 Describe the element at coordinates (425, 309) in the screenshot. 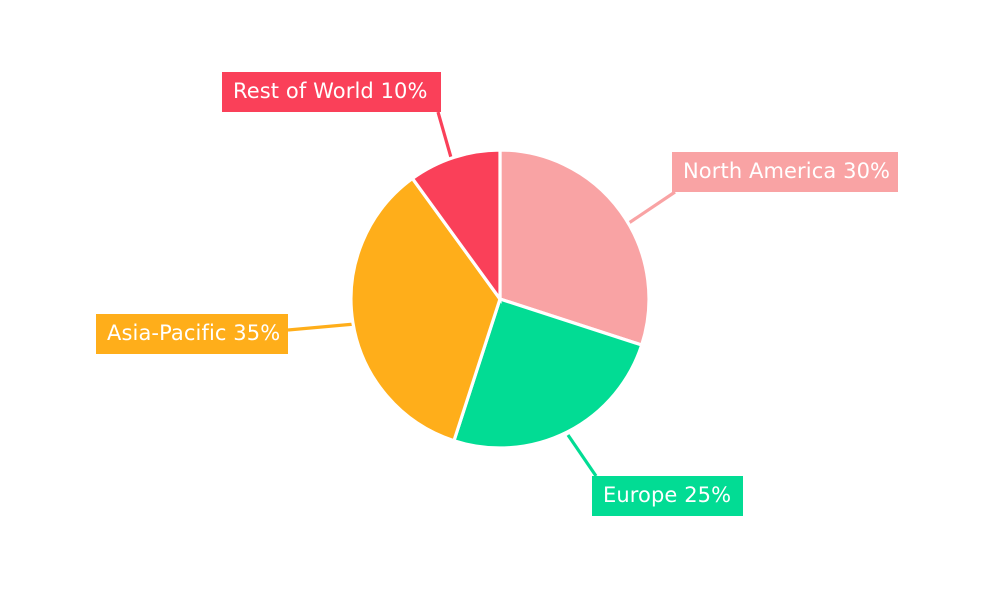

I see `pie-slice-asia-pacific` at that location.